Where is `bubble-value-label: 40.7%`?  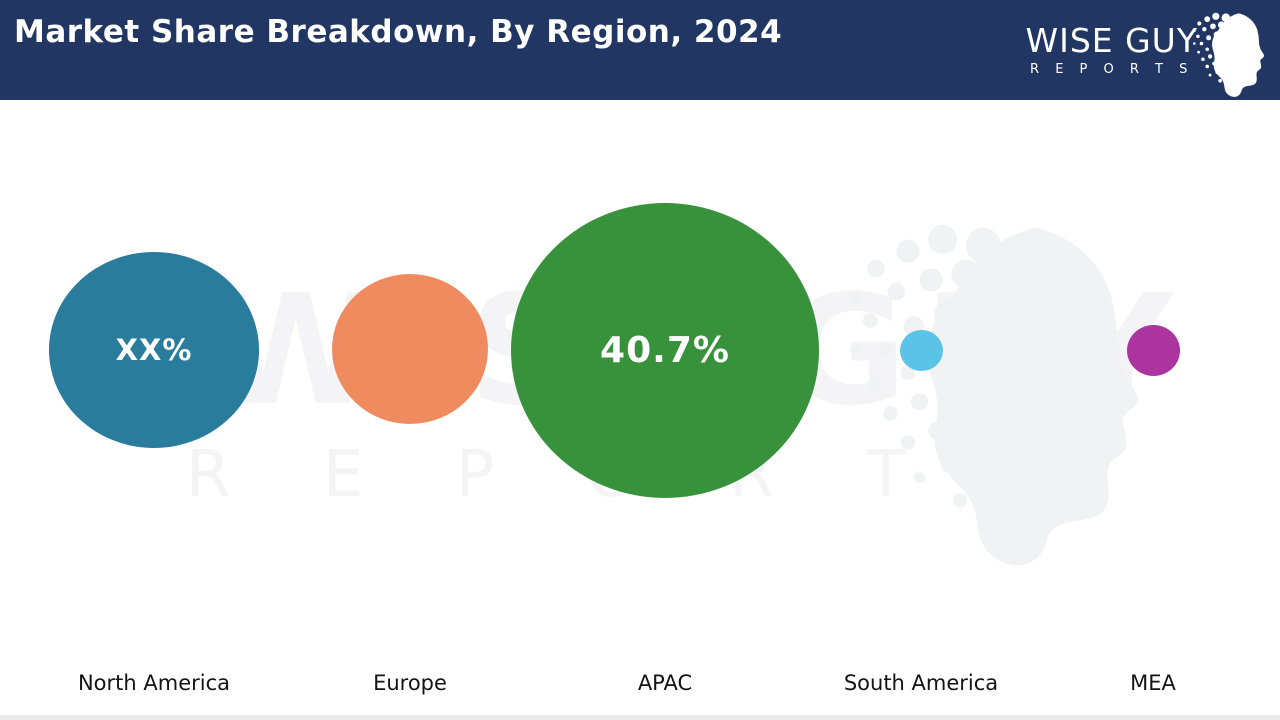
bubble-value-label: 40.7% is located at coordinates (665, 350).